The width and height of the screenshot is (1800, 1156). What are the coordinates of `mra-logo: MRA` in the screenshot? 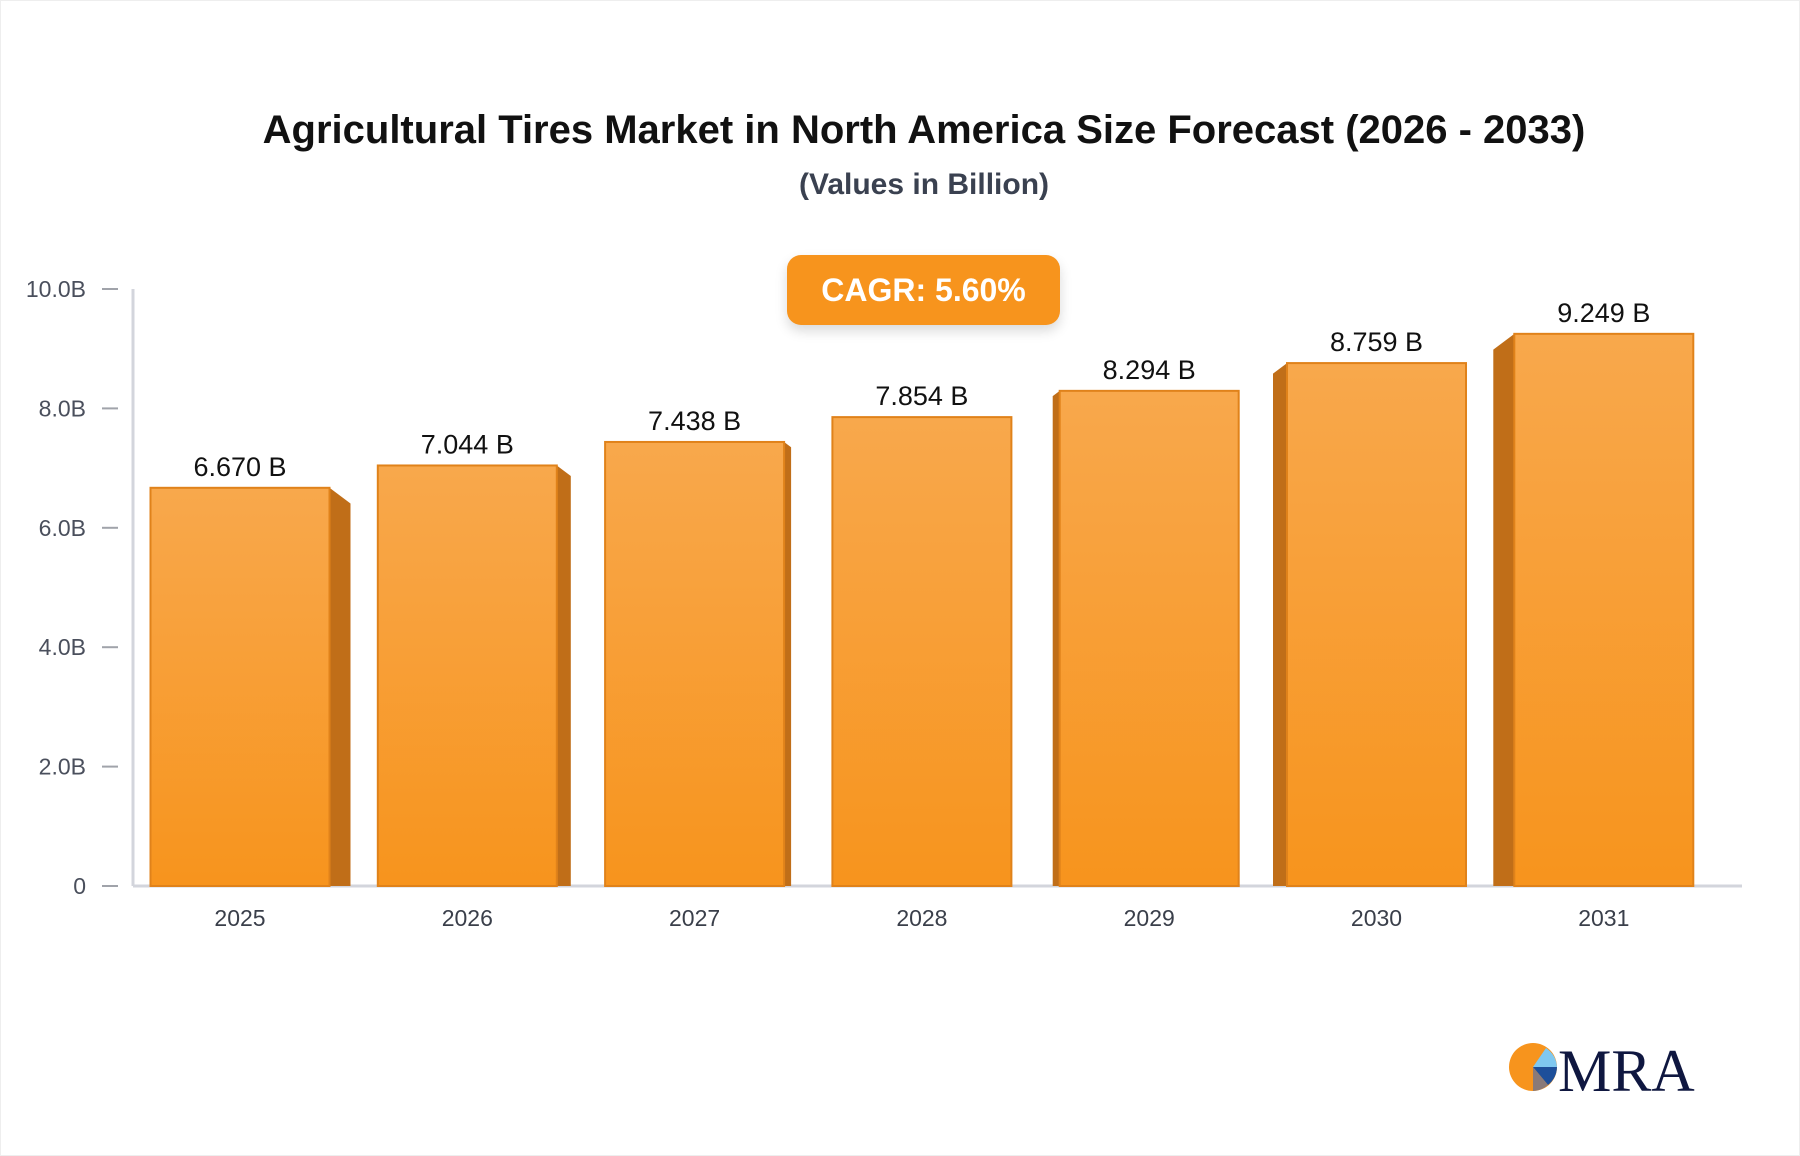 It's located at (1602, 1070).